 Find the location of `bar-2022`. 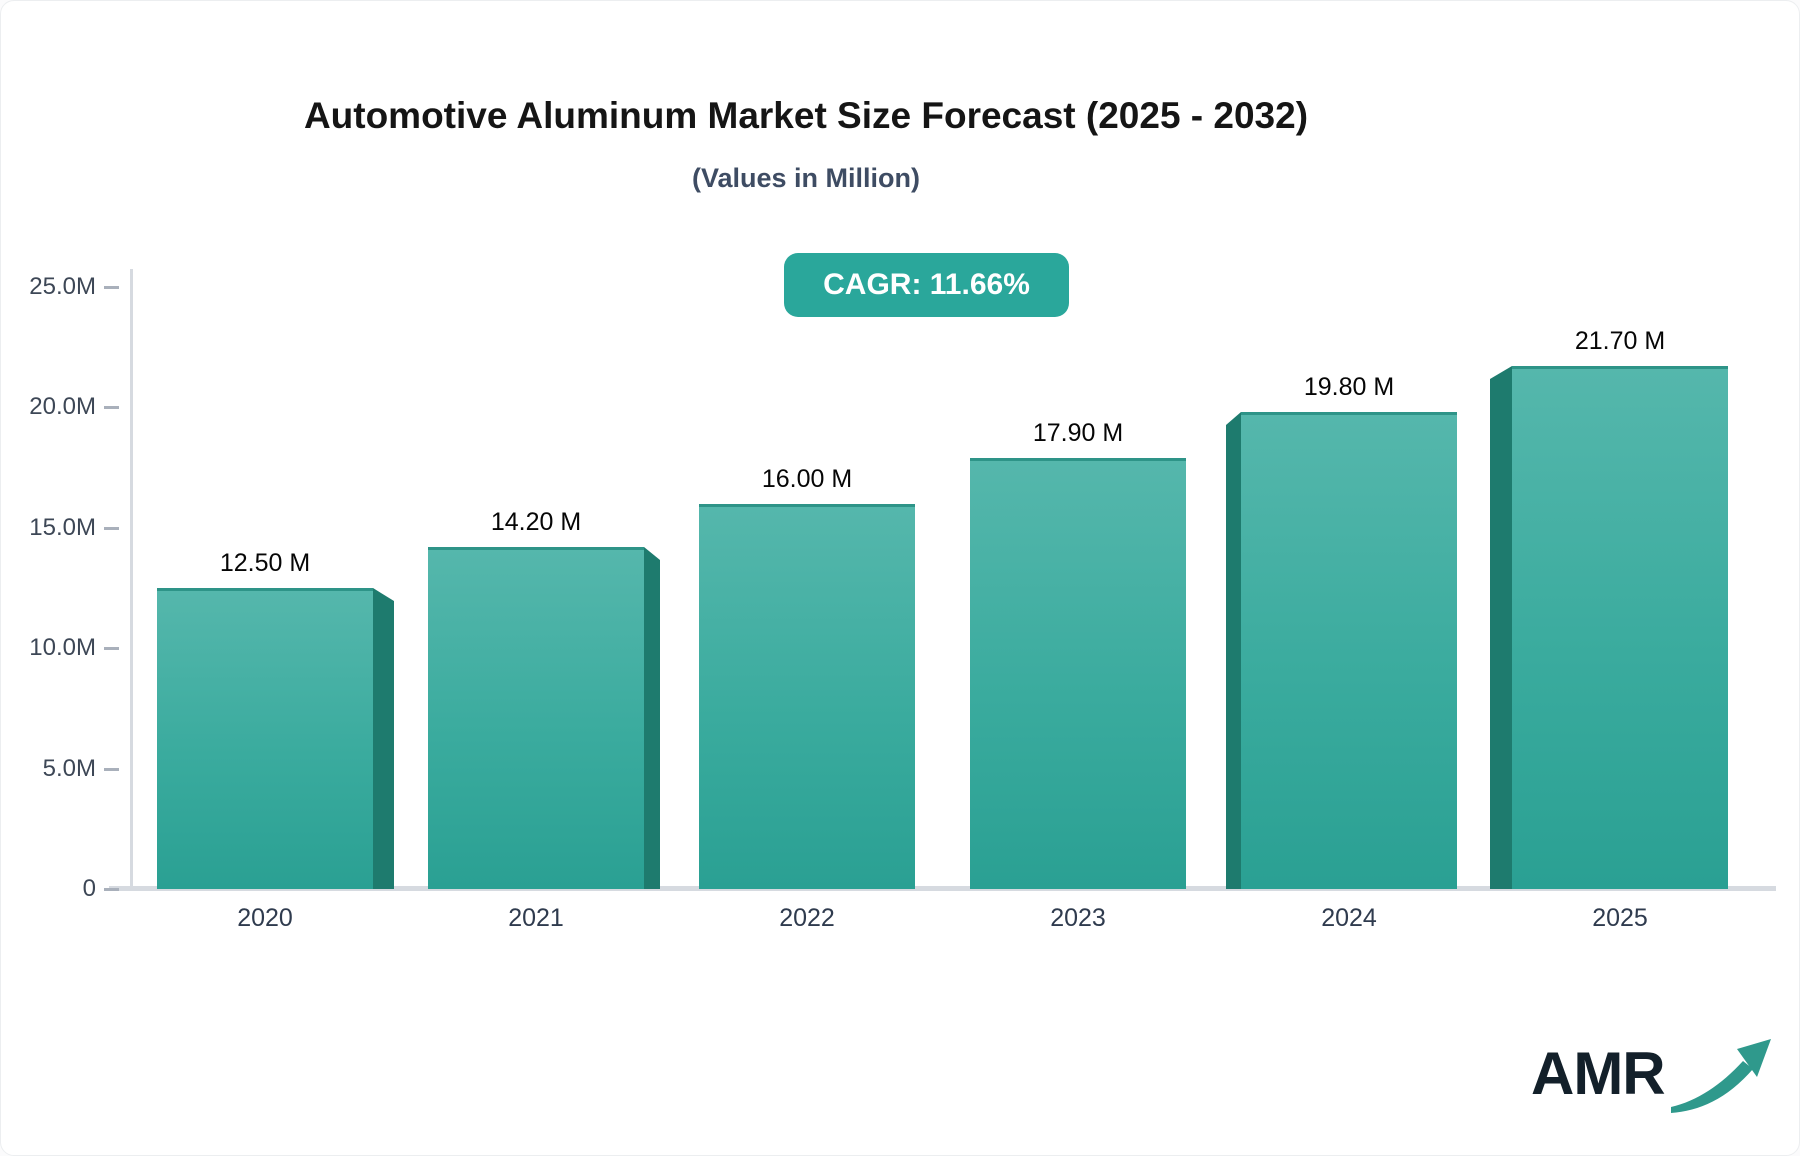

bar-2022 is located at coordinates (807, 696).